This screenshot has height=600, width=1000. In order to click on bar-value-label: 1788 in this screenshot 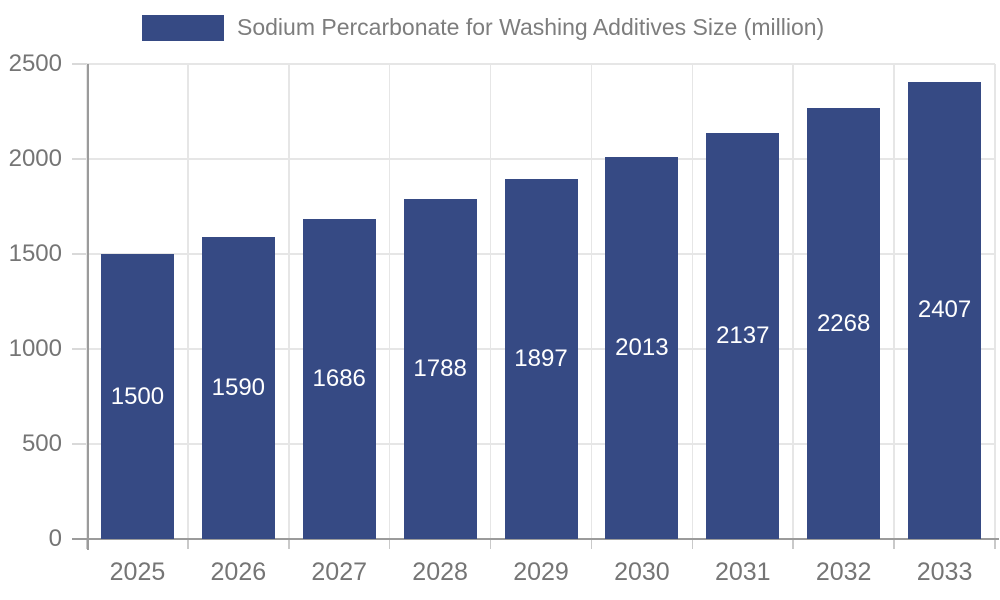, I will do `click(440, 369)`.